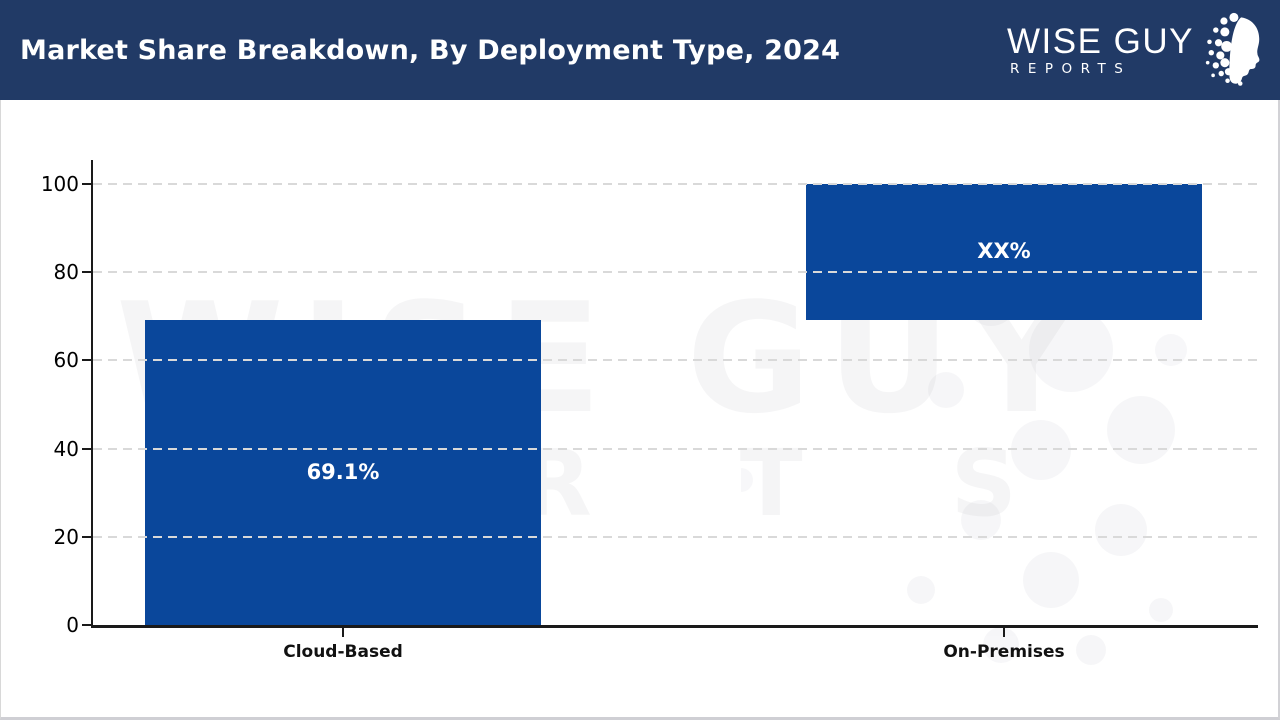 The image size is (1280, 720). I want to click on wise-guy-reports-logo: WISE GUY REPORTS, so click(1143, 50).